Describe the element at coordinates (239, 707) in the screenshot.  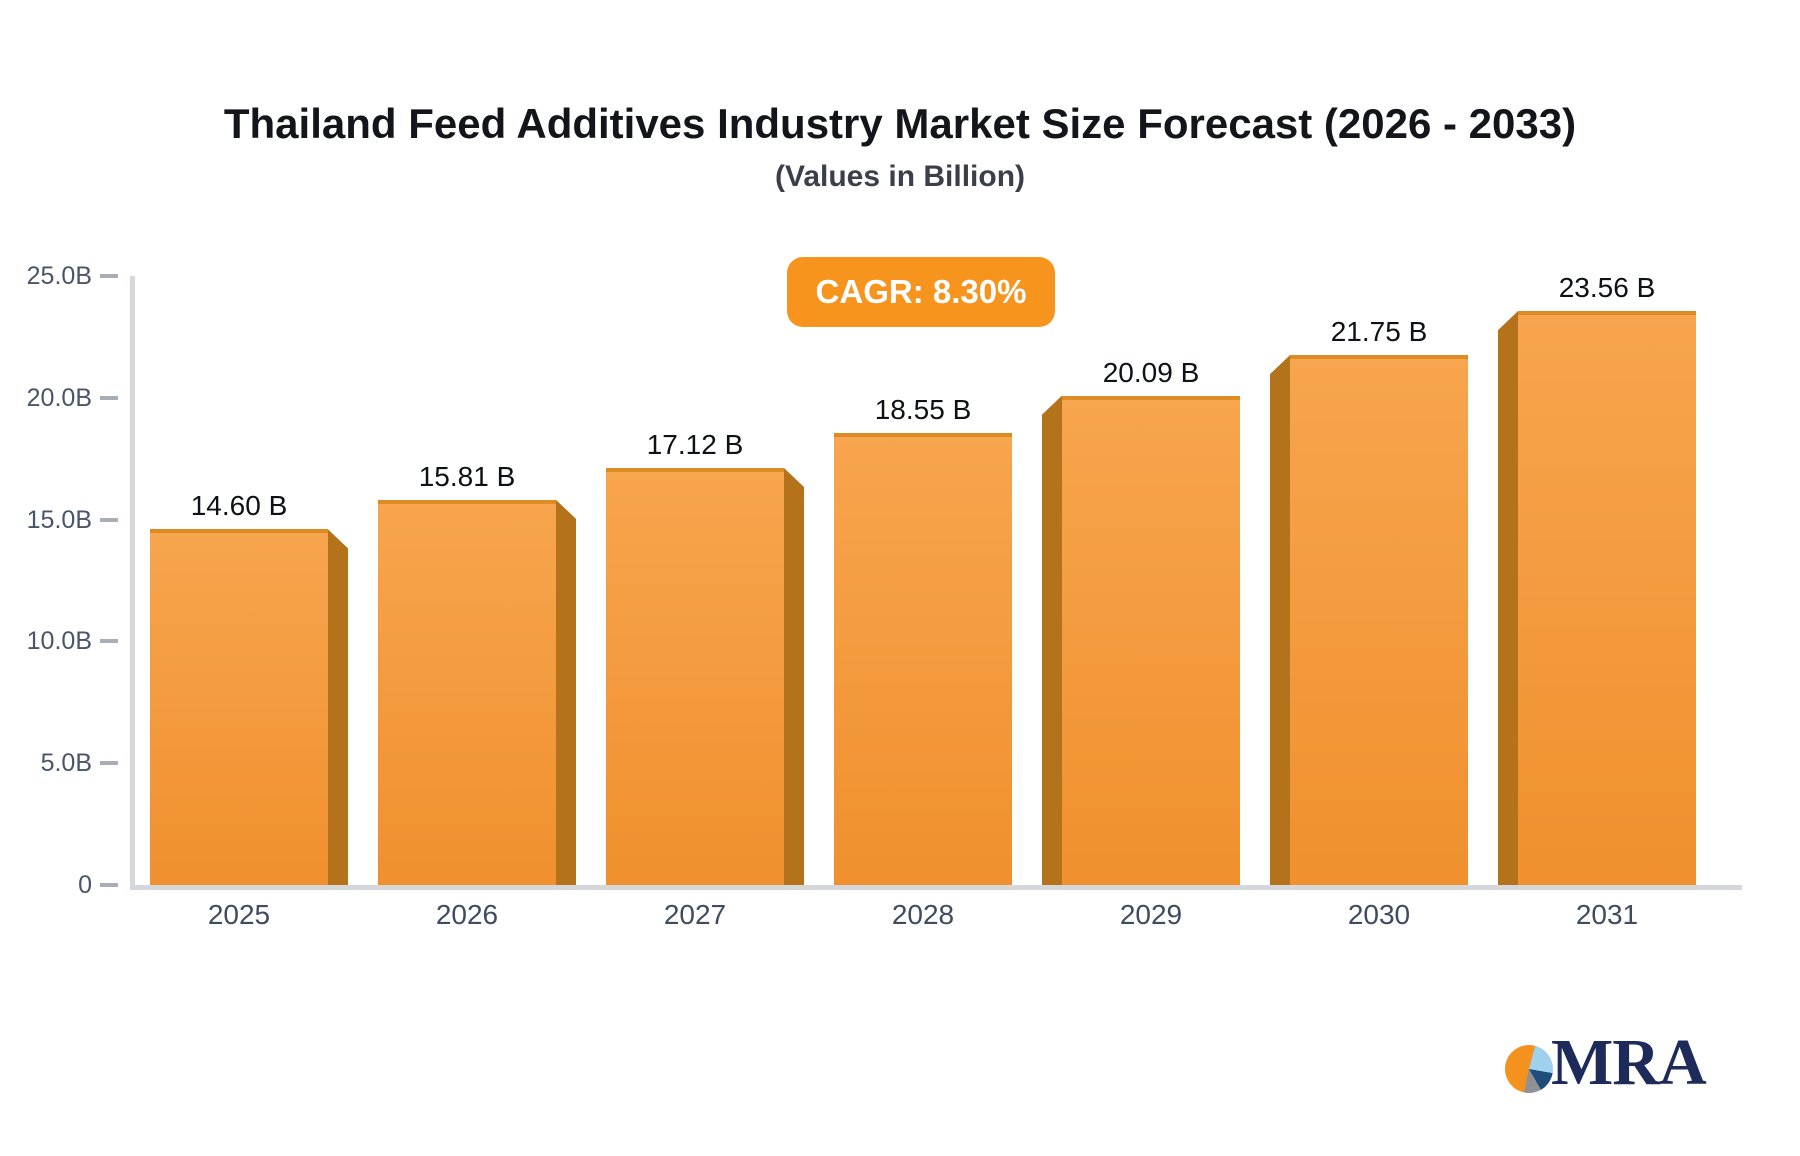
I see `bar-2025` at that location.